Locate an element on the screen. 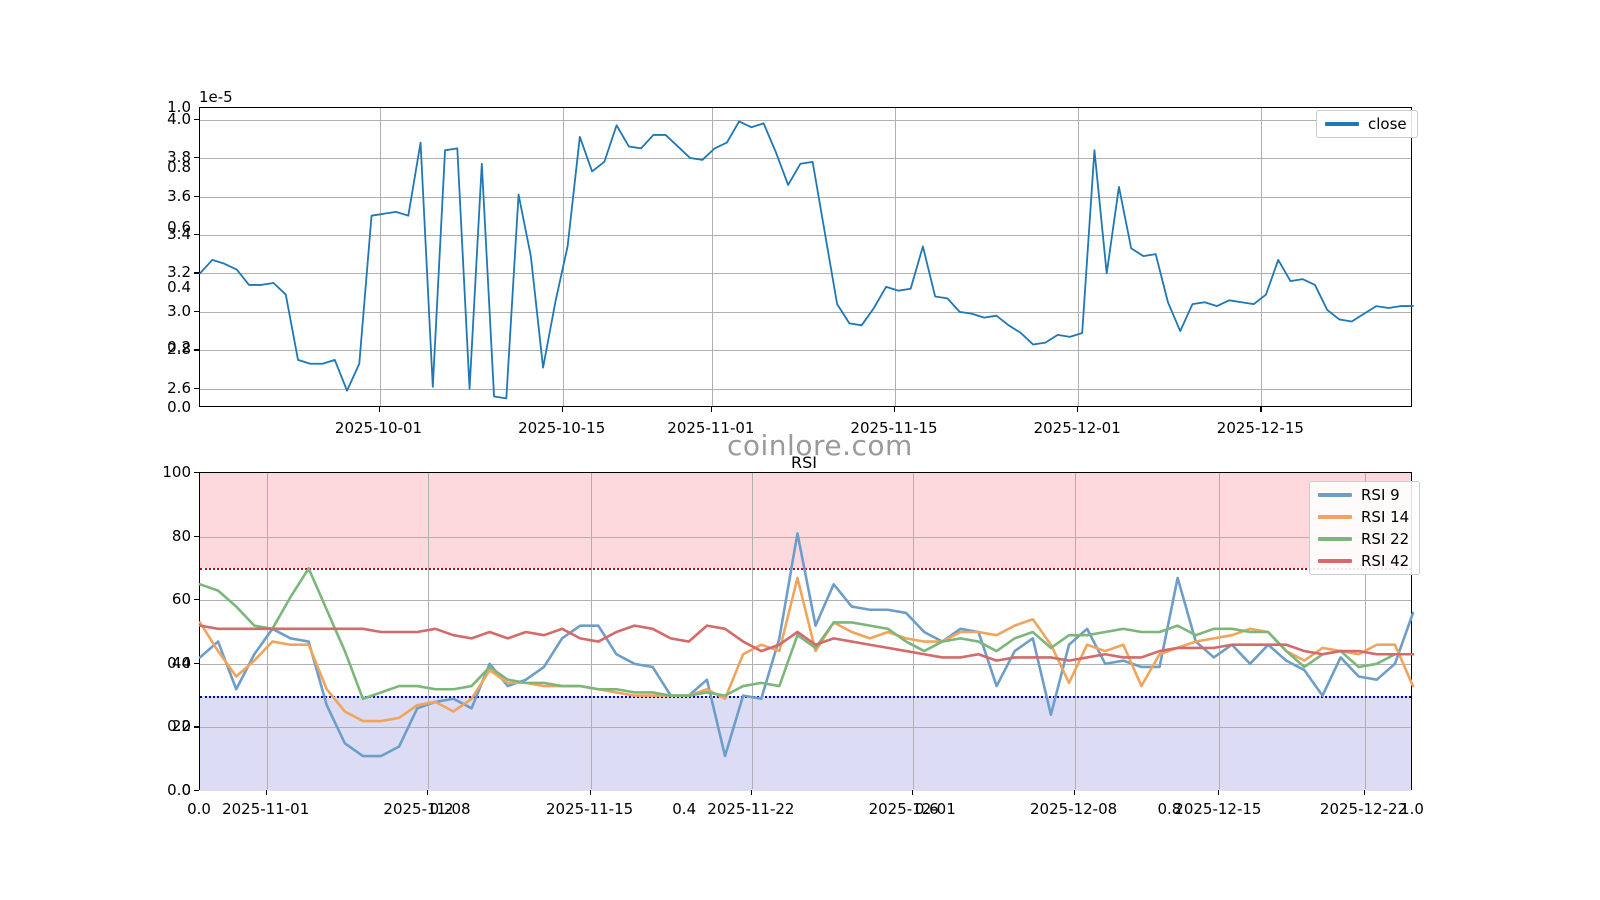 The width and height of the screenshot is (1600, 900). price-legend: close is located at coordinates (1367, 124).